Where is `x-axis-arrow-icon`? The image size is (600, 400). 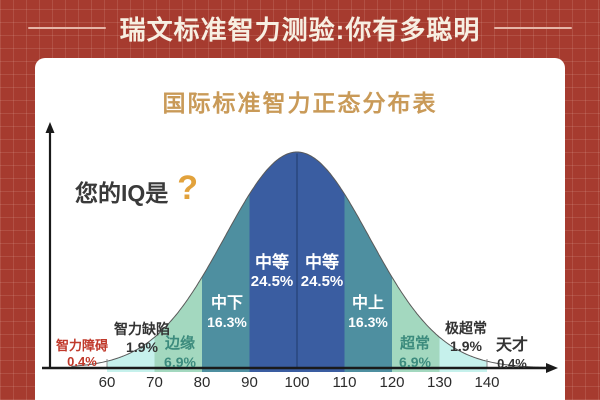 x-axis-arrow-icon is located at coordinates (552, 368).